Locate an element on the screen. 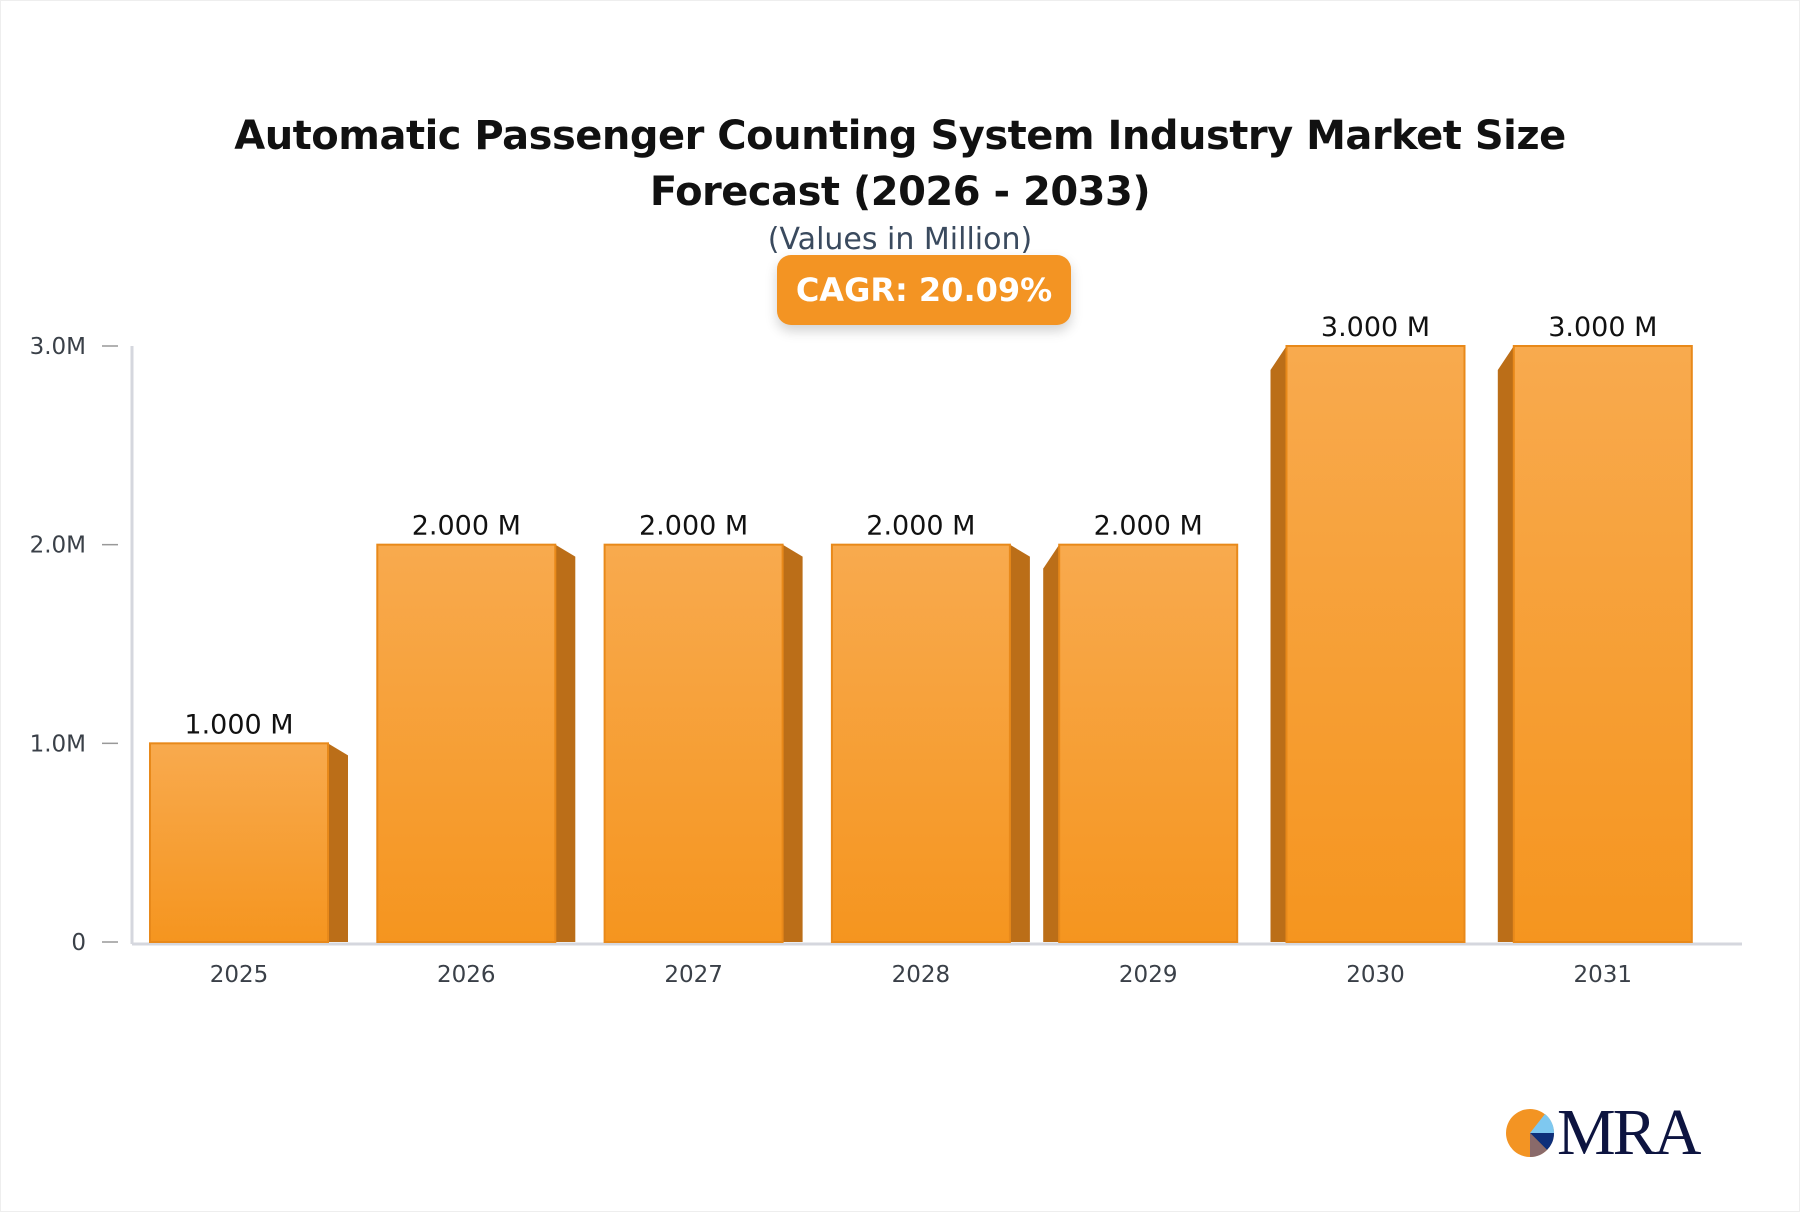  bar-2025 is located at coordinates (239, 842).